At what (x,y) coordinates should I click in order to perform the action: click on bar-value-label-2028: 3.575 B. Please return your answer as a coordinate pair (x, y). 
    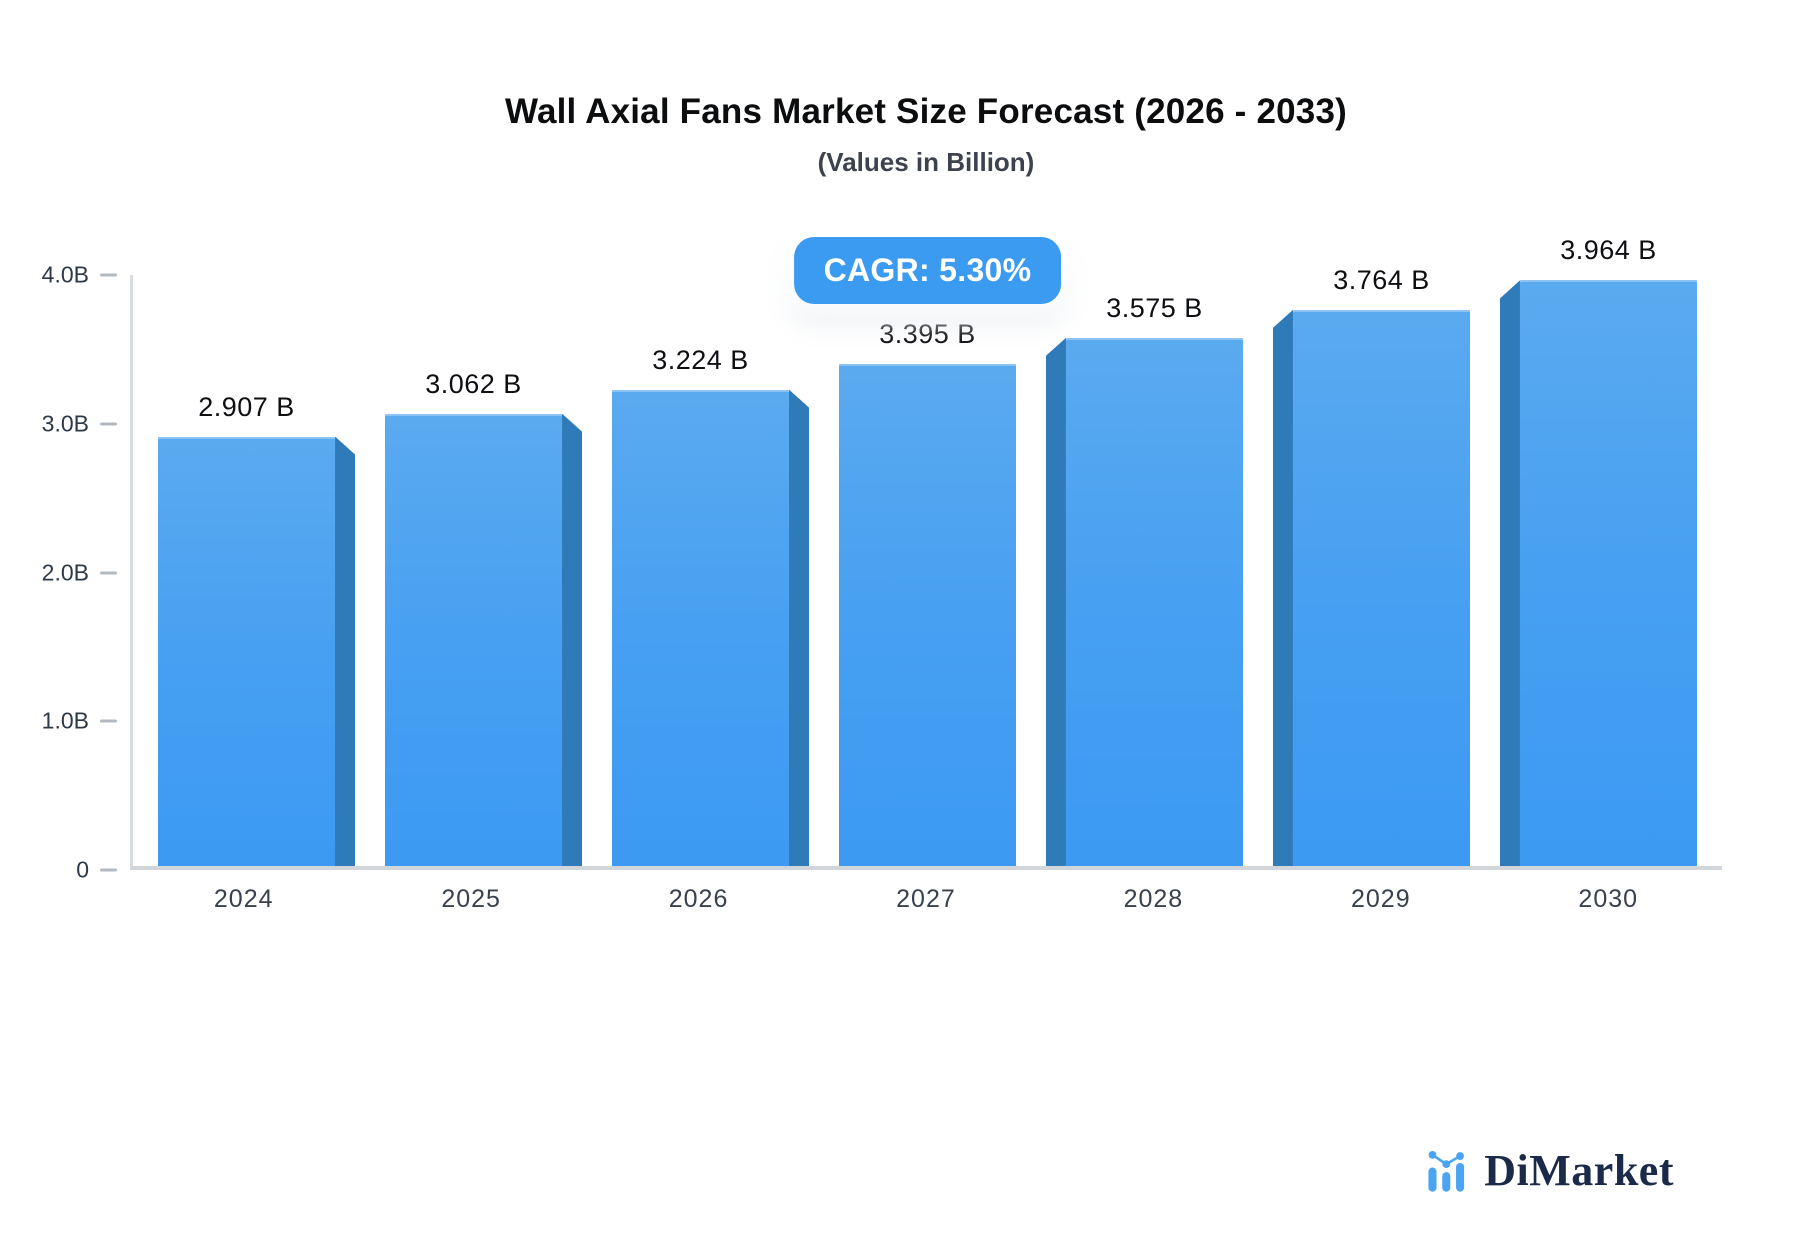
    Looking at the image, I should click on (1154, 307).